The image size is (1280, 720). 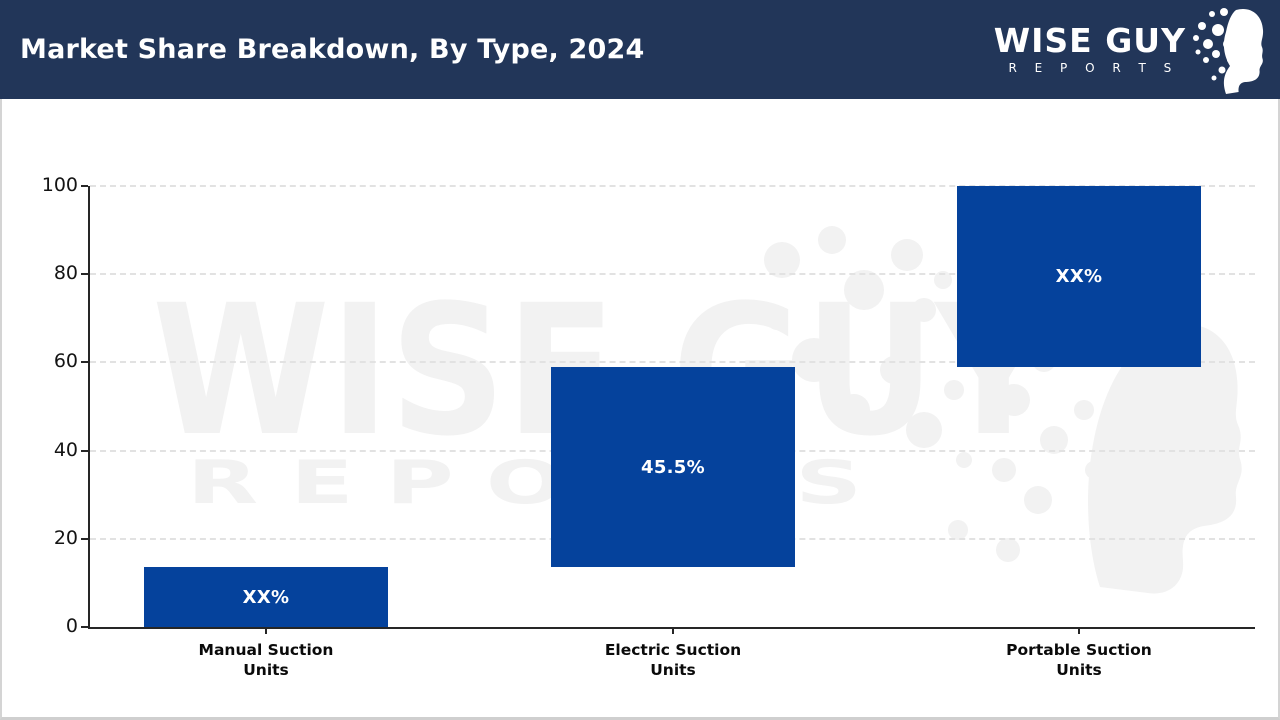 I want to click on y-tick-label-0: 0, so click(x=71, y=626).